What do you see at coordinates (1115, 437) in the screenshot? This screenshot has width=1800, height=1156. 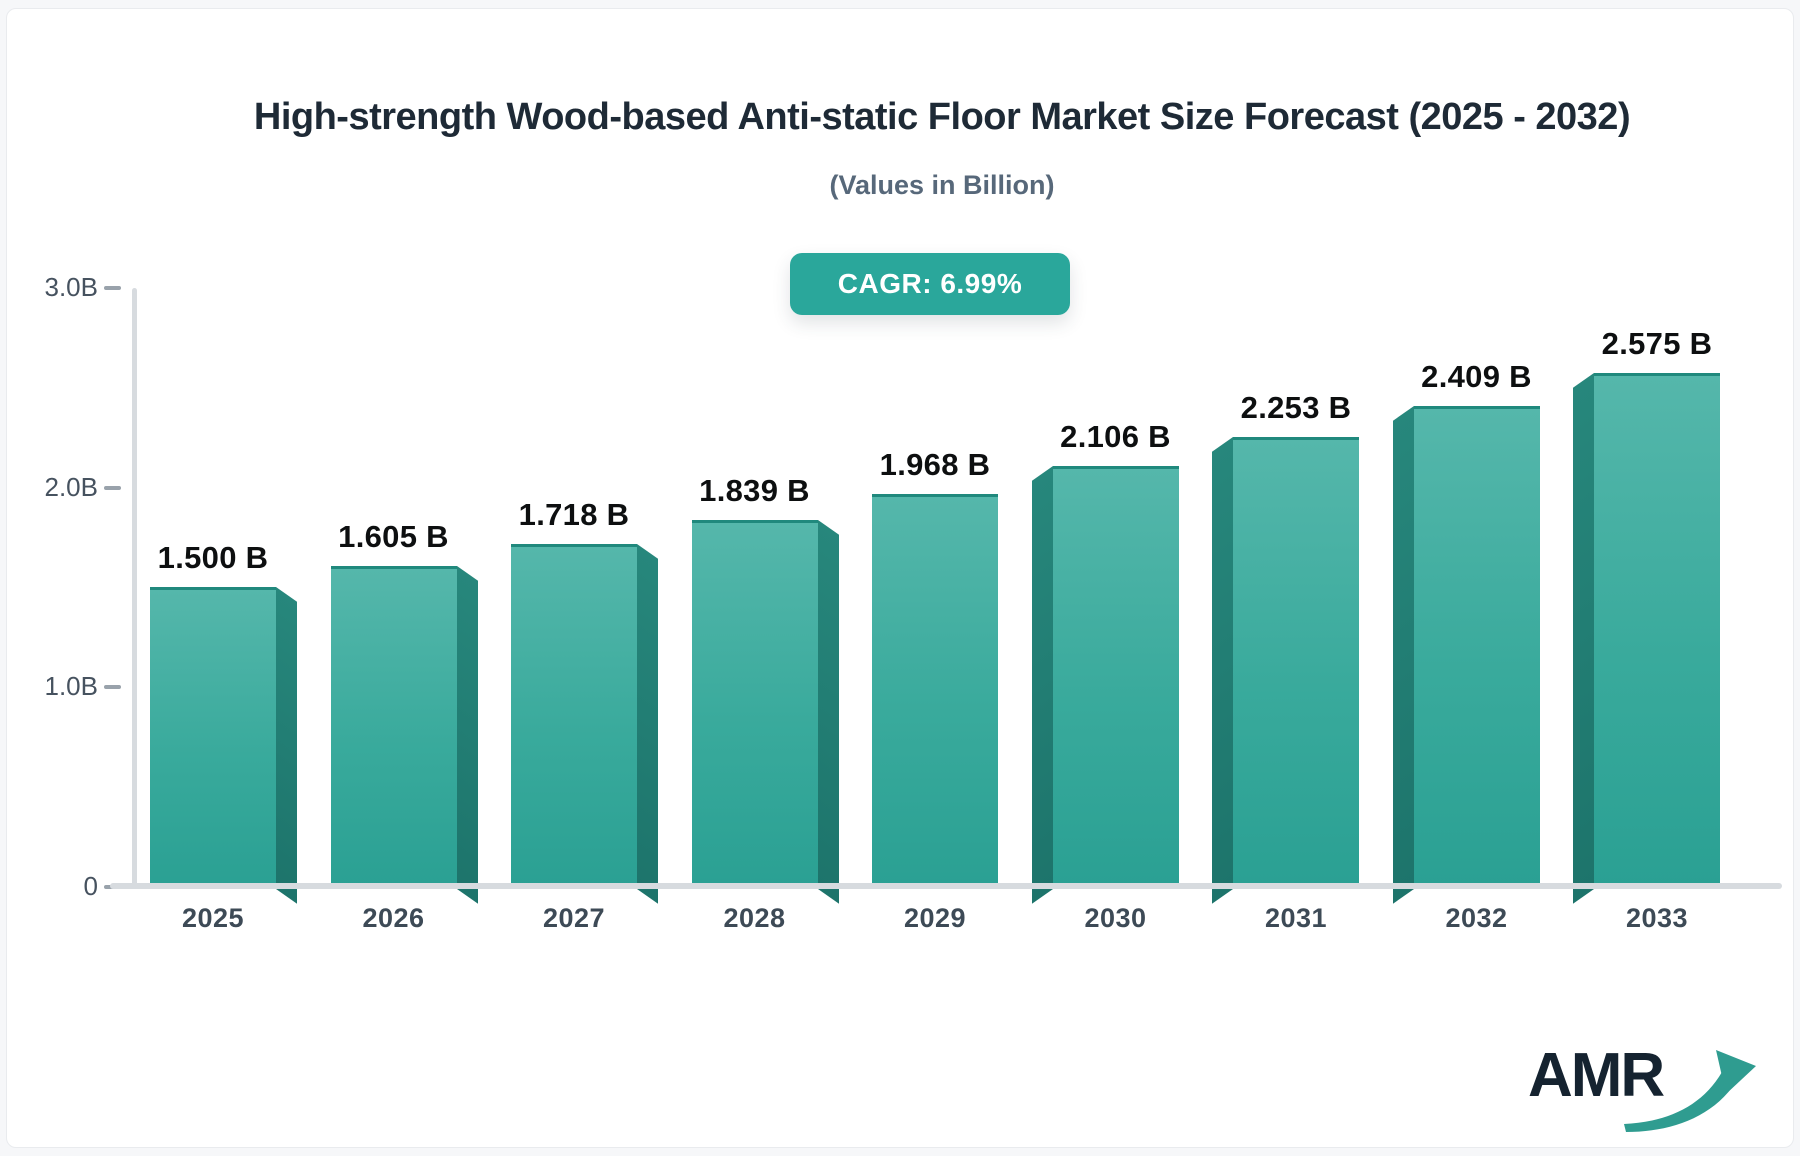 I see `bar-value-label: 2.106 B` at bounding box center [1115, 437].